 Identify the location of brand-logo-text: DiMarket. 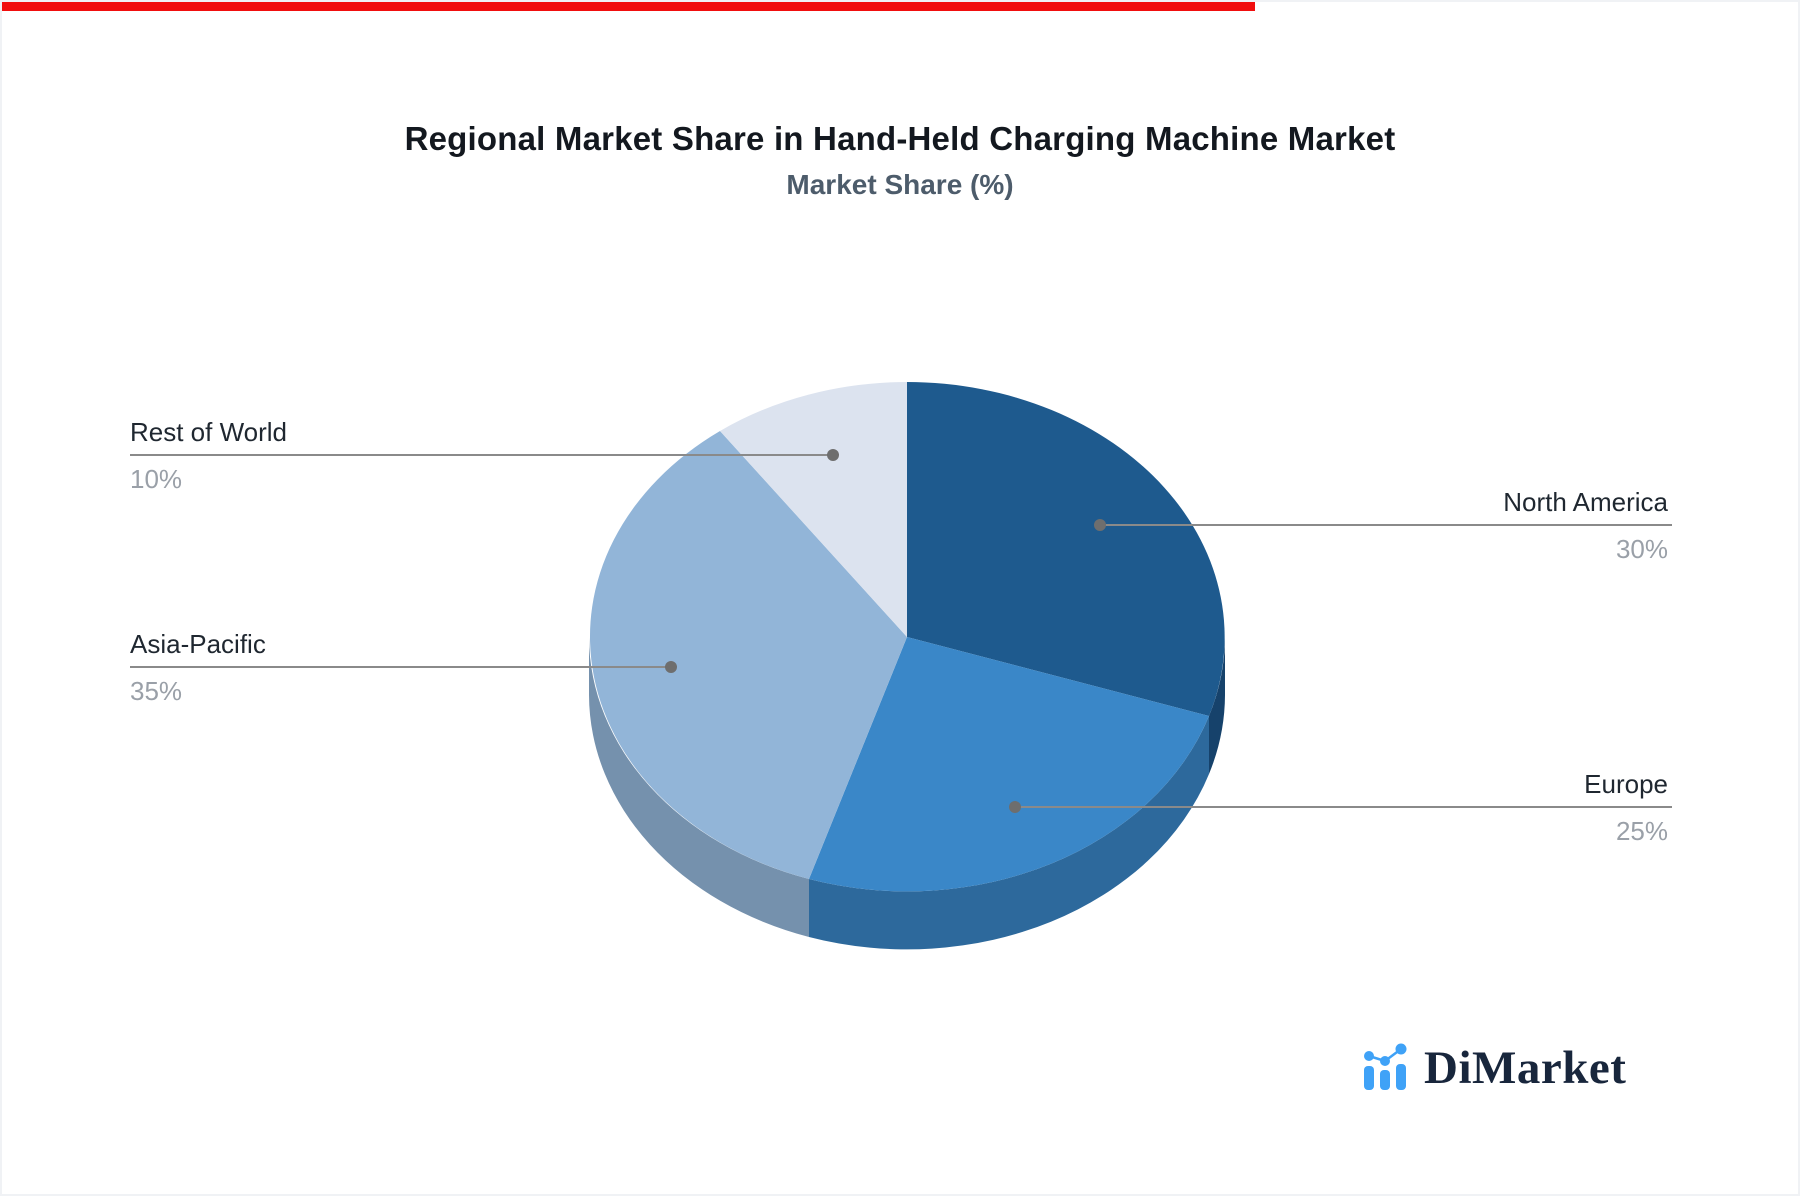
(1525, 1068).